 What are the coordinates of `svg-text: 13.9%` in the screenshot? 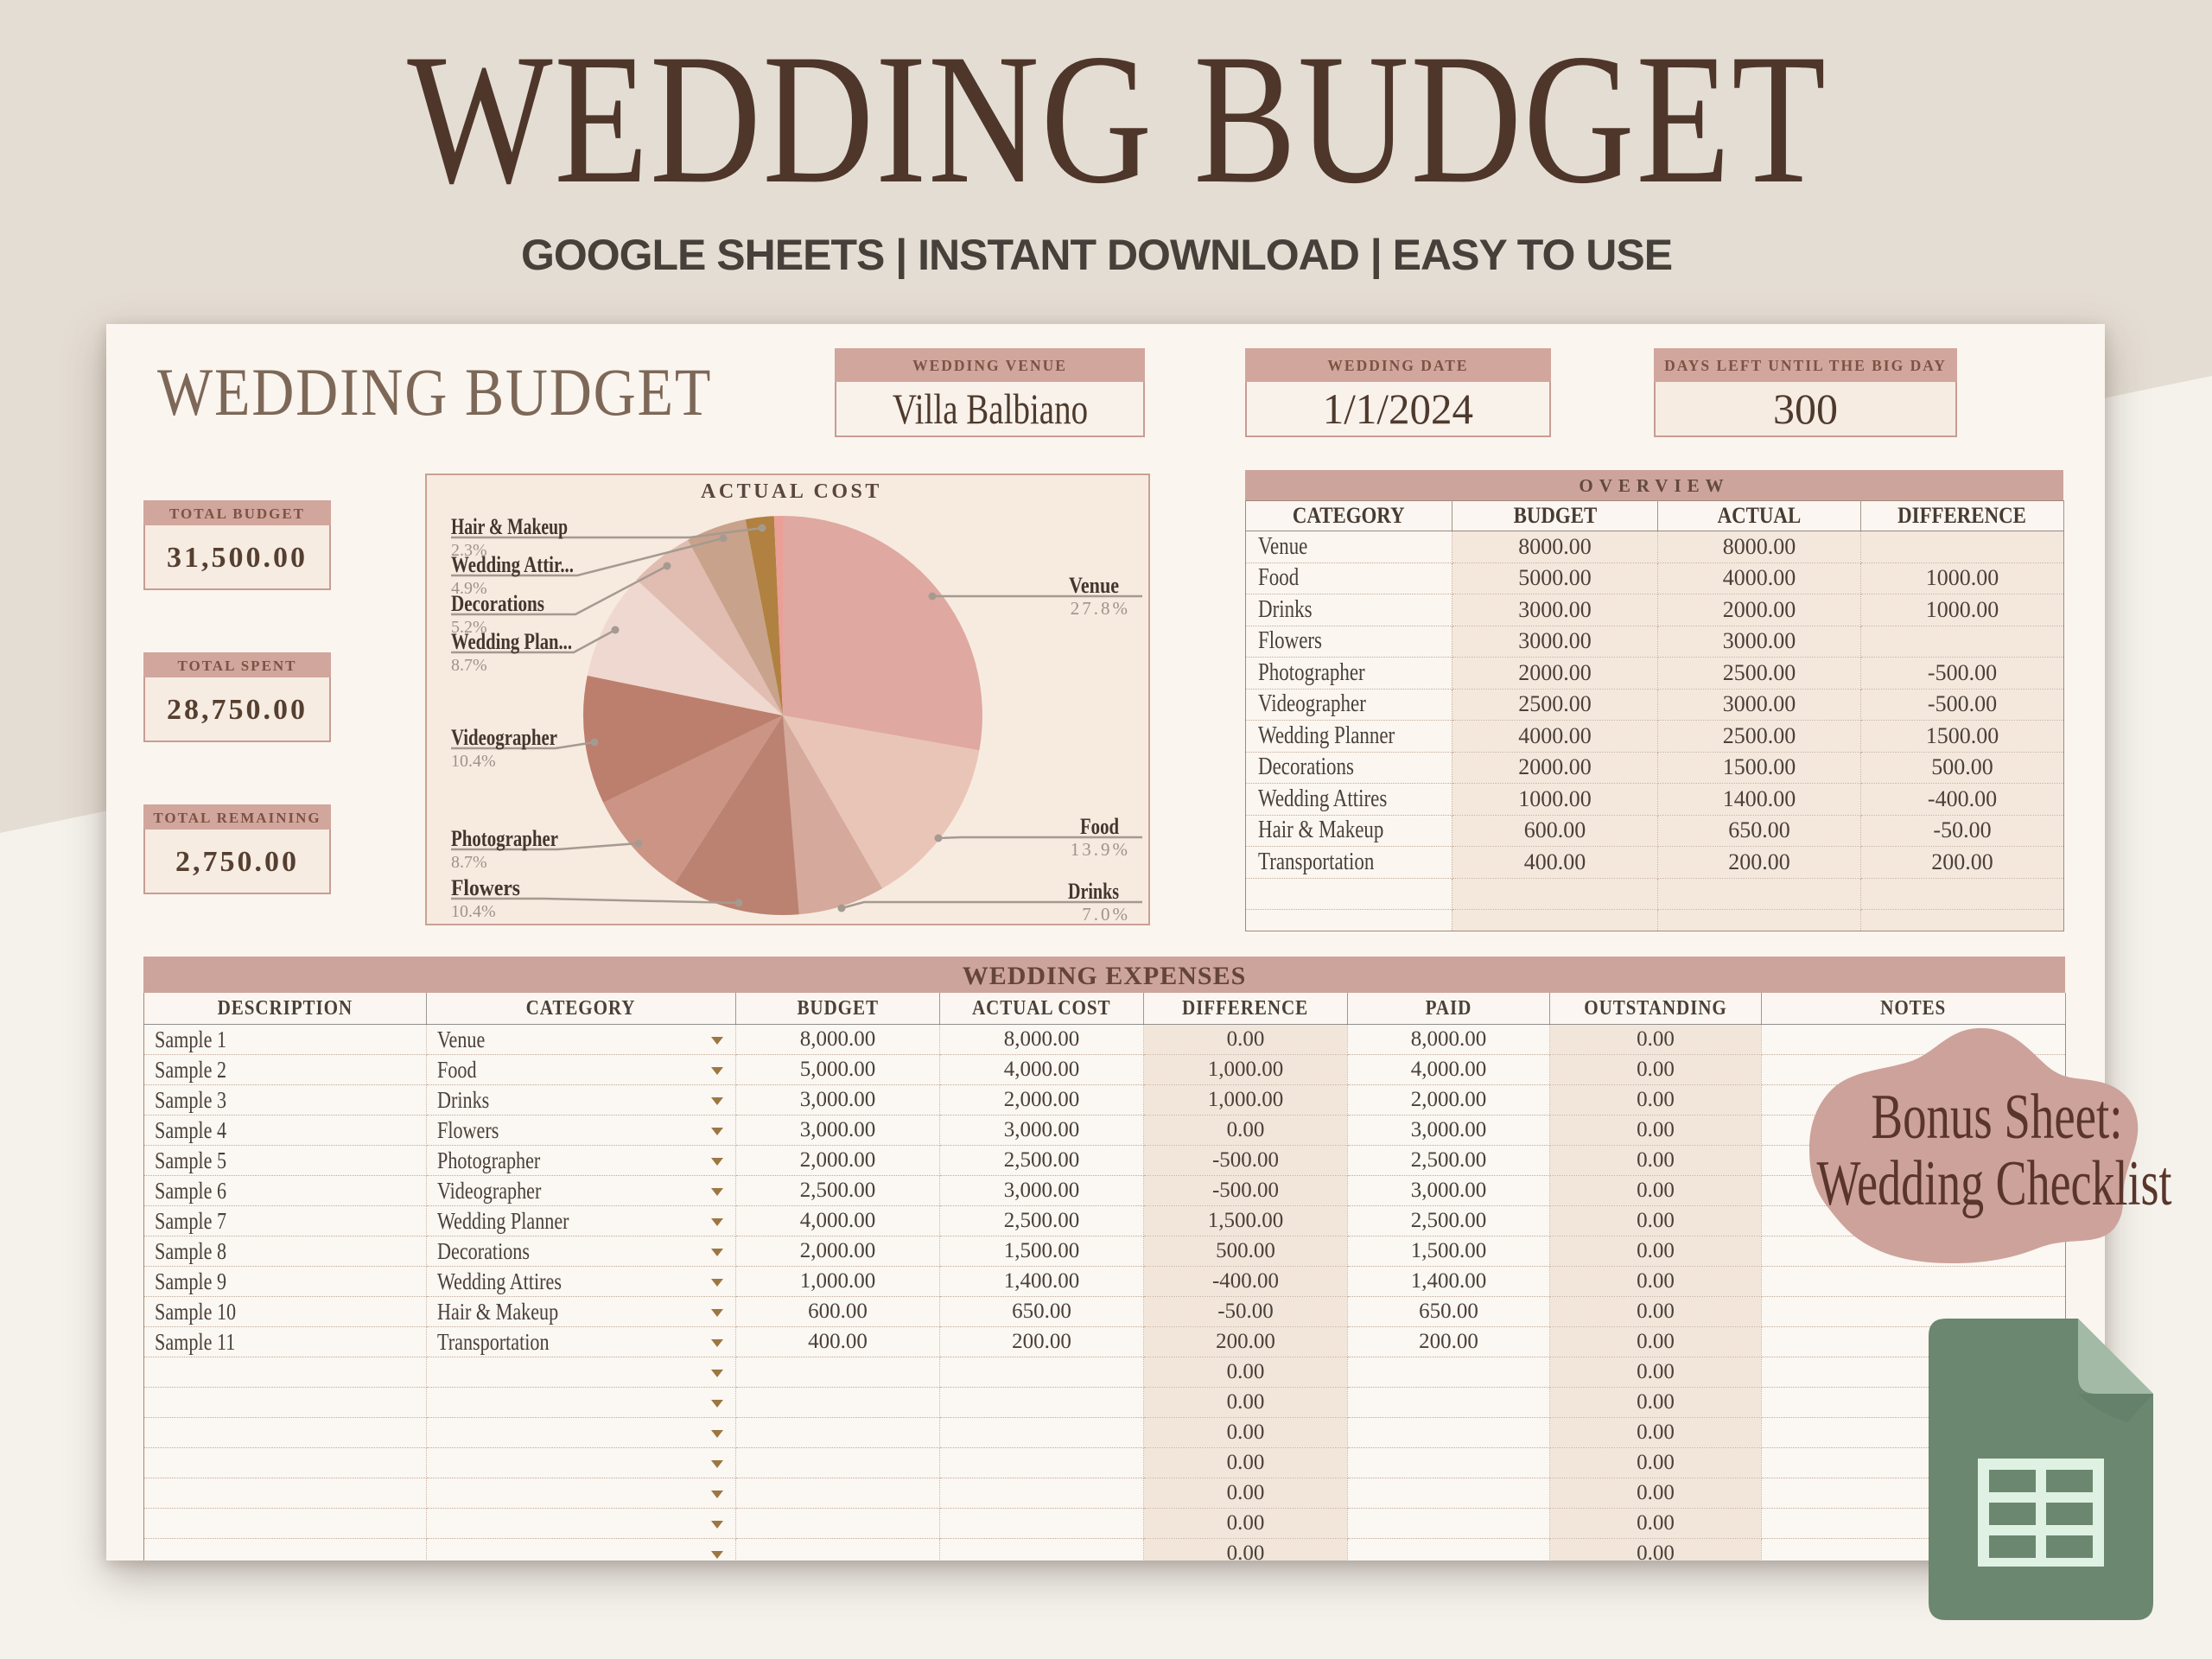 It's located at (1100, 849).